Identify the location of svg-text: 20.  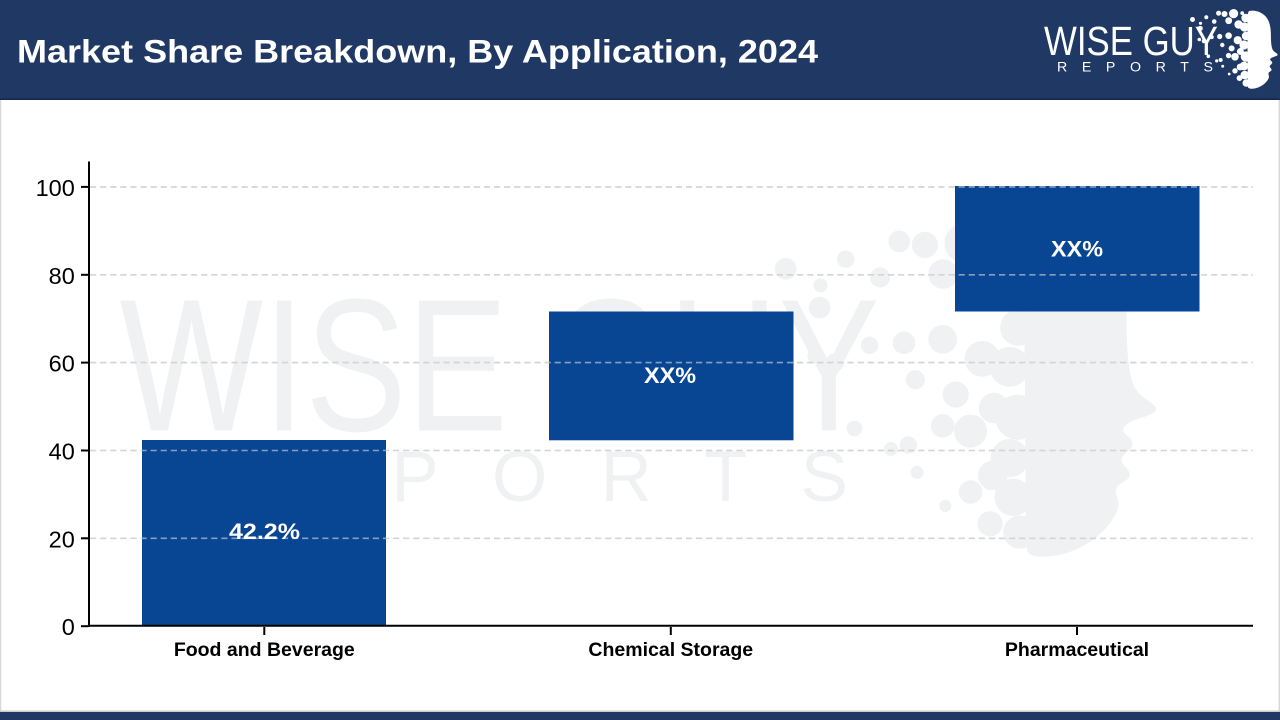
(62, 539).